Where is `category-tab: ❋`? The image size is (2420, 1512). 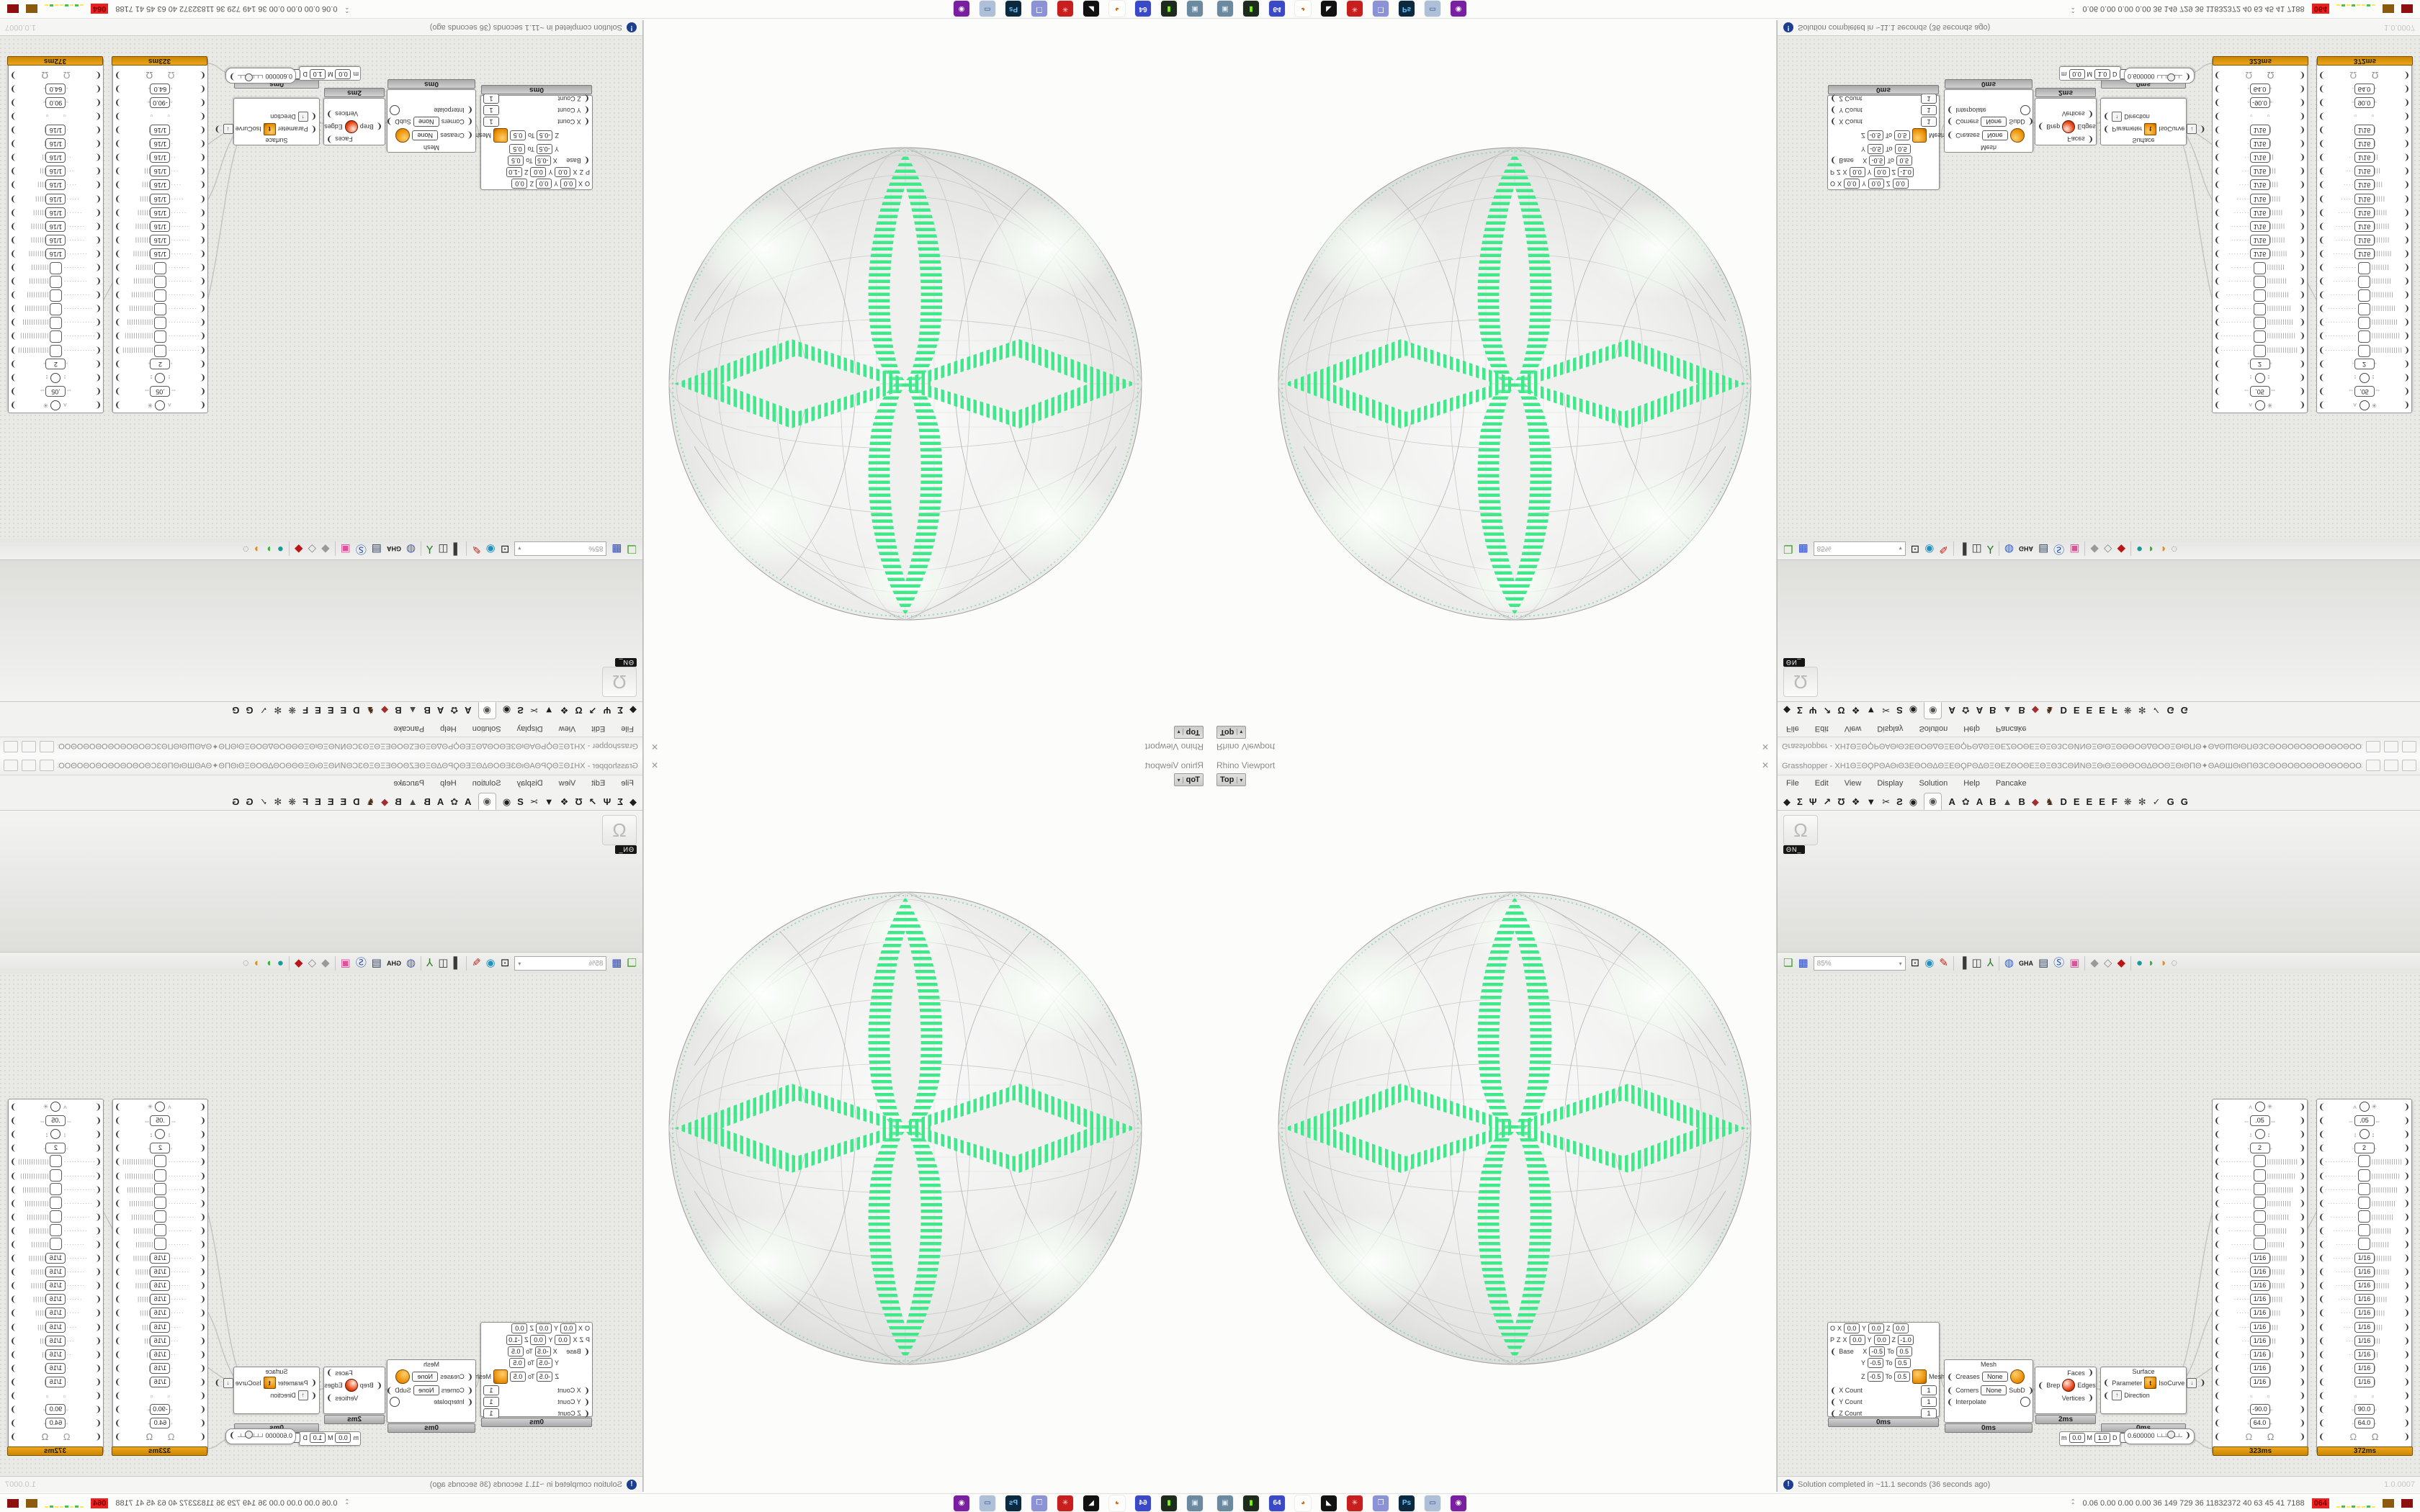
category-tab: ❋ is located at coordinates (292, 801).